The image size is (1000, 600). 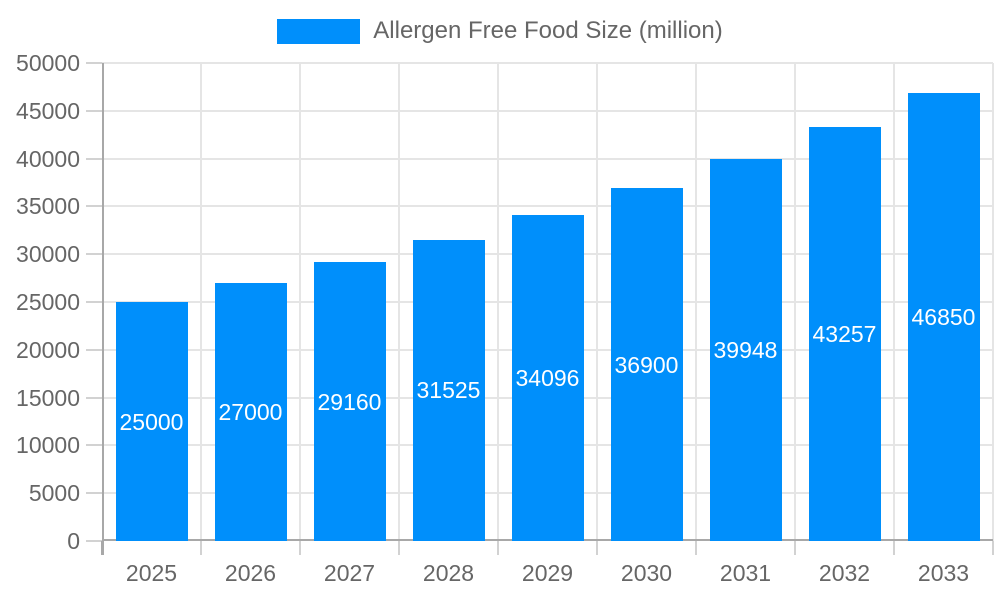 What do you see at coordinates (48, 445) in the screenshot?
I see `y-axis-tick-label: 10000` at bounding box center [48, 445].